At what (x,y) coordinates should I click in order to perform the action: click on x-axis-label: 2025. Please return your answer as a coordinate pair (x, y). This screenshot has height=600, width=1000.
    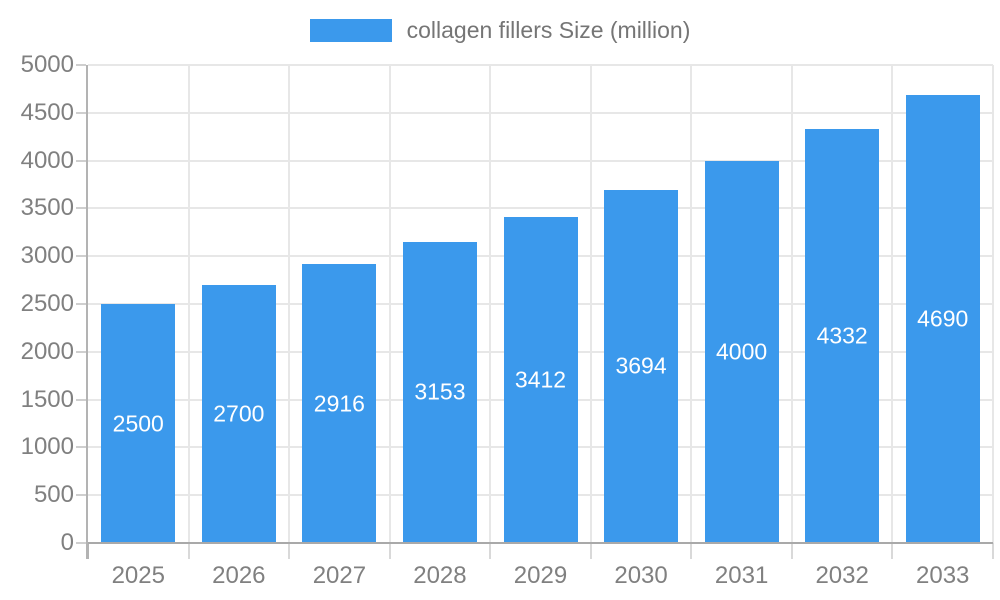
    Looking at the image, I should click on (138, 575).